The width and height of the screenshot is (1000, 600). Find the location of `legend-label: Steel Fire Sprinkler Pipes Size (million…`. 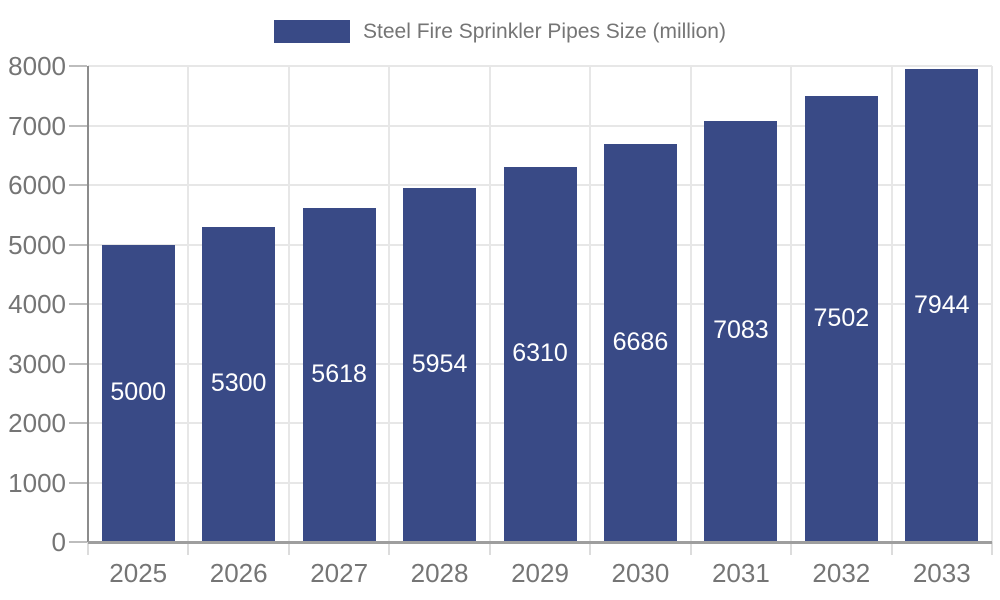

legend-label: Steel Fire Sprinkler Pipes Size (million… is located at coordinates (544, 31).